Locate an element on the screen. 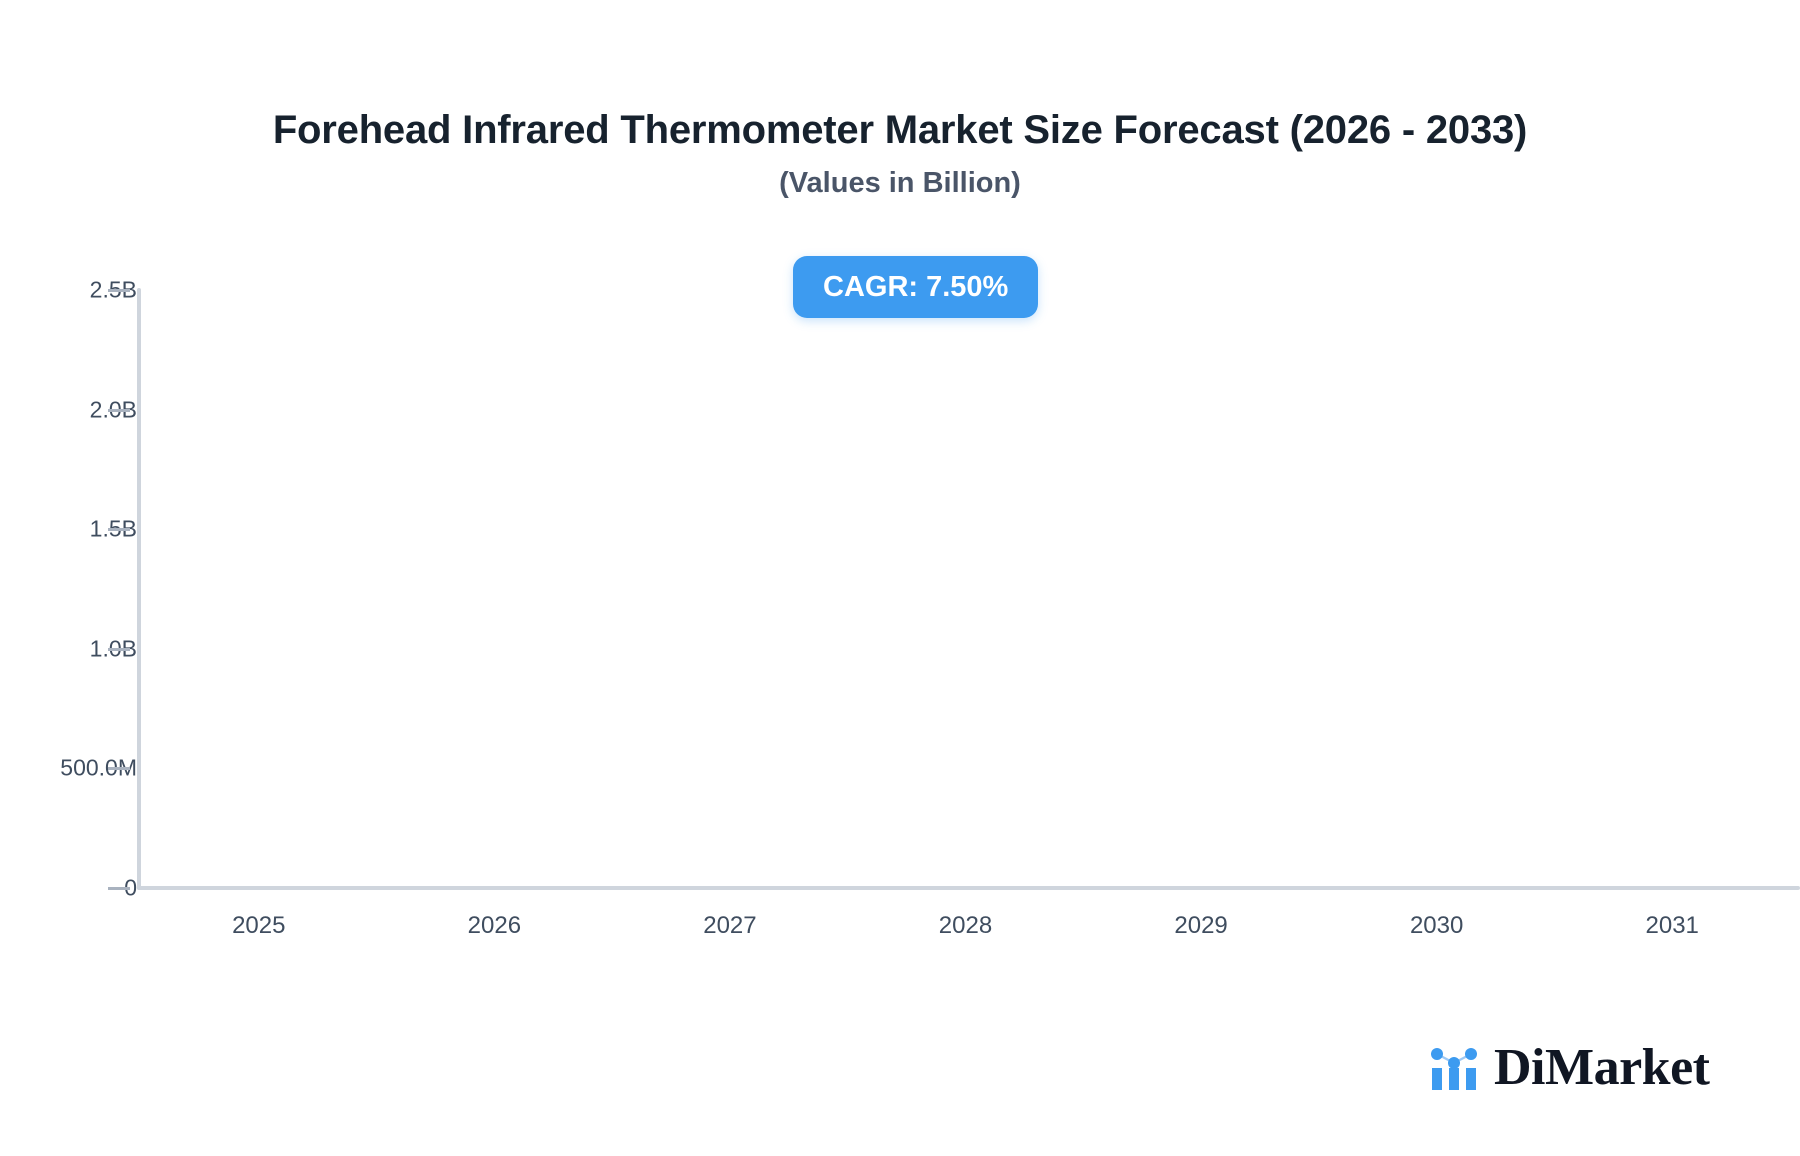 Image resolution: width=1800 pixels, height=1156 pixels. x-axis-label: 2030 is located at coordinates (1436, 925).